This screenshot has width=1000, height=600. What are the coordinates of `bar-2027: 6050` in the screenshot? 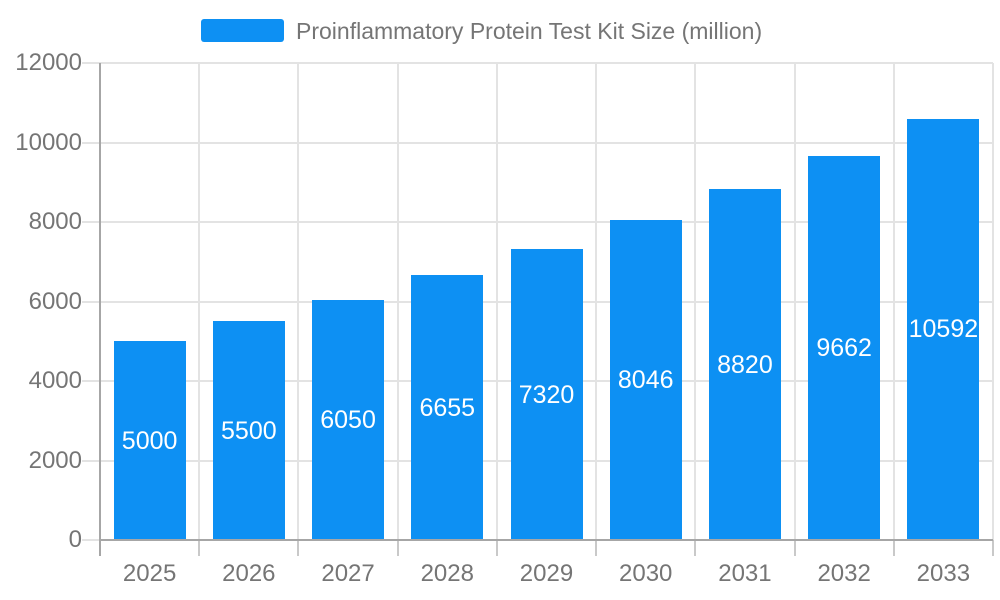 It's located at (348, 419).